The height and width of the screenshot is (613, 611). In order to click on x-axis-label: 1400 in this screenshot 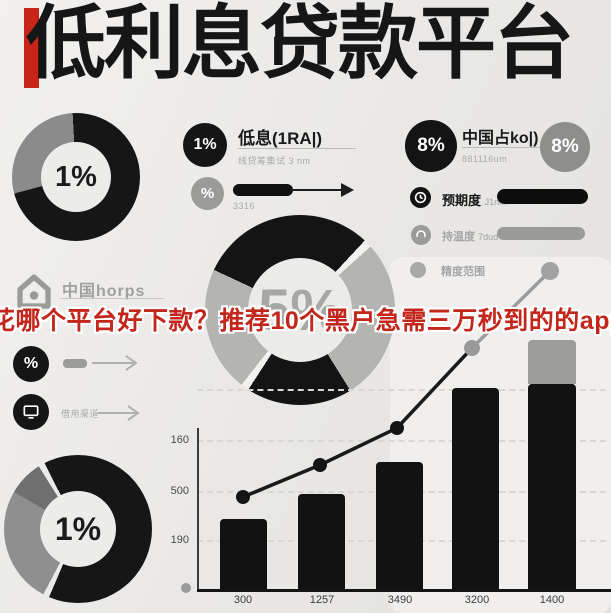, I will do `click(552, 600)`.